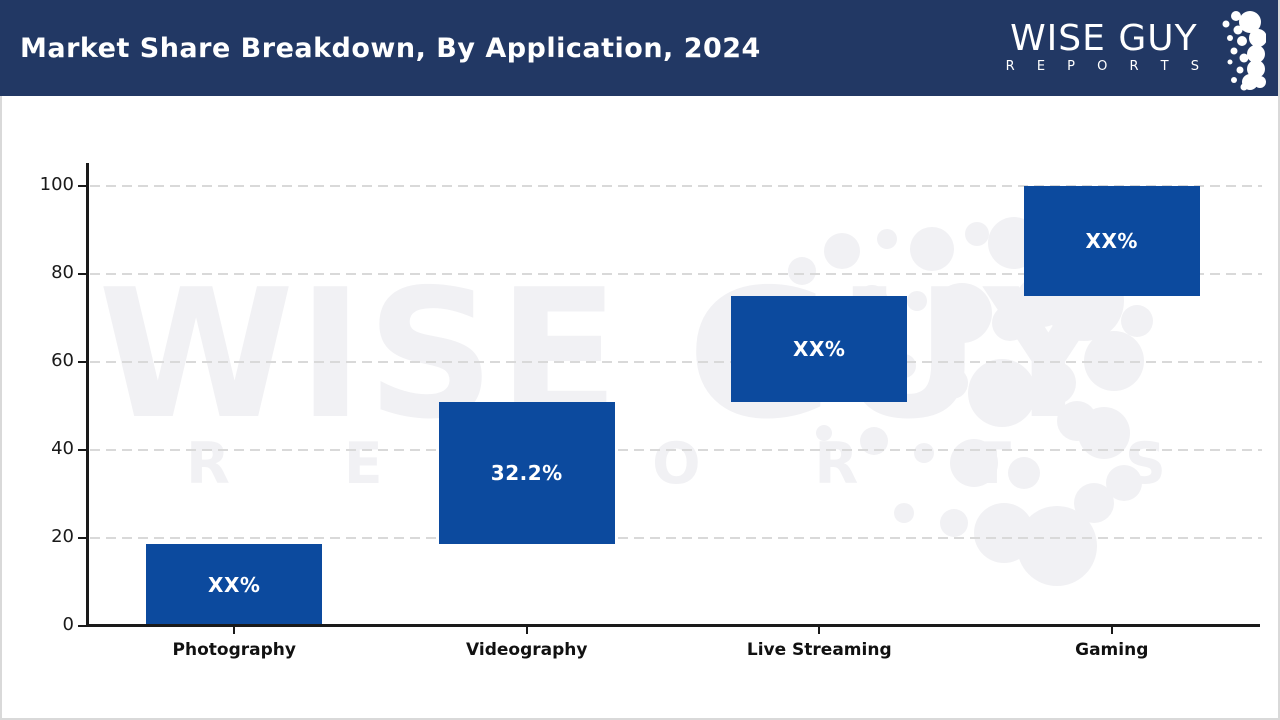 Image resolution: width=1280 pixels, height=720 pixels. I want to click on y-tick-label: 80, so click(62, 272).